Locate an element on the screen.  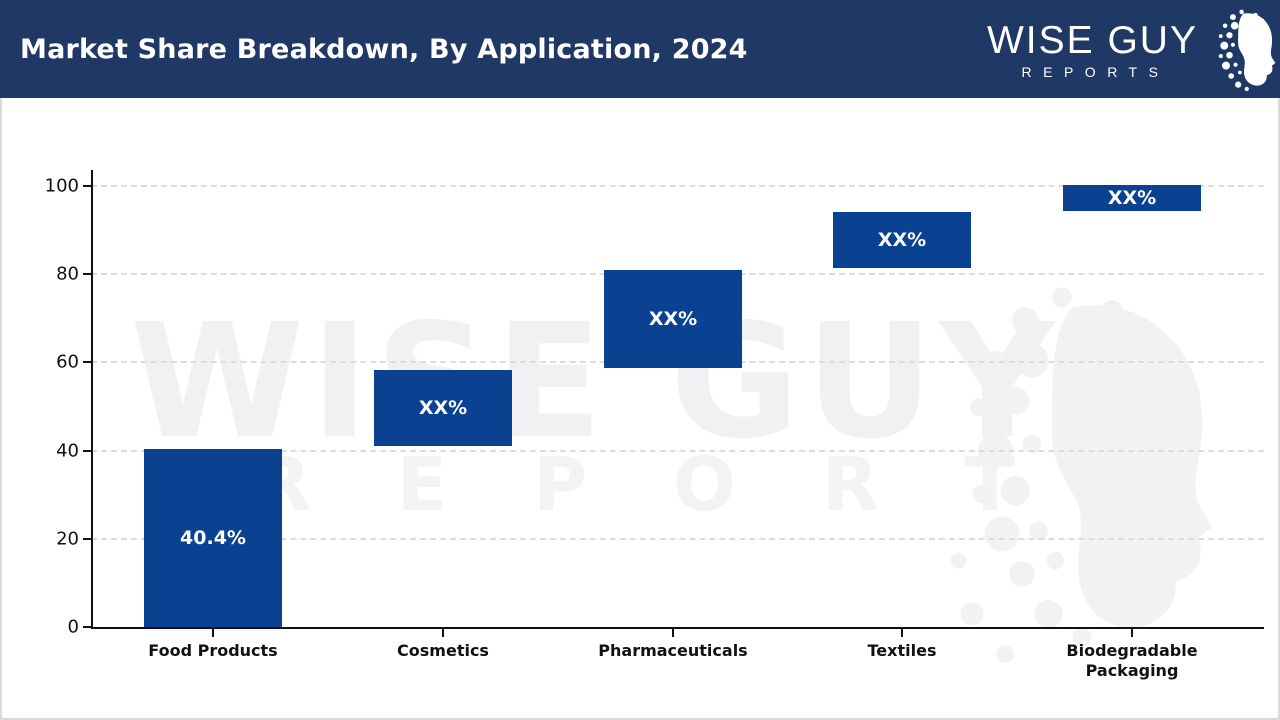
y-tick-label: 40 is located at coordinates (67, 451).